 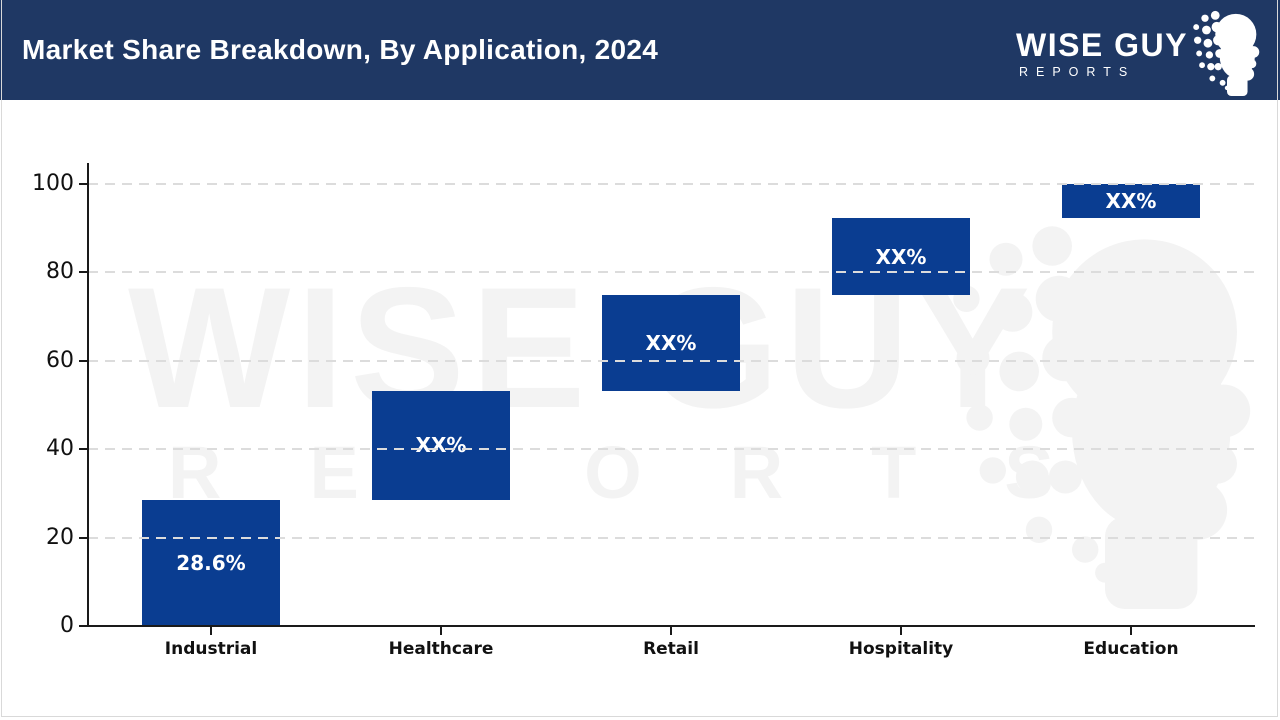 What do you see at coordinates (655, 472) in the screenshot?
I see `watermark-subtitle: REPORTS` at bounding box center [655, 472].